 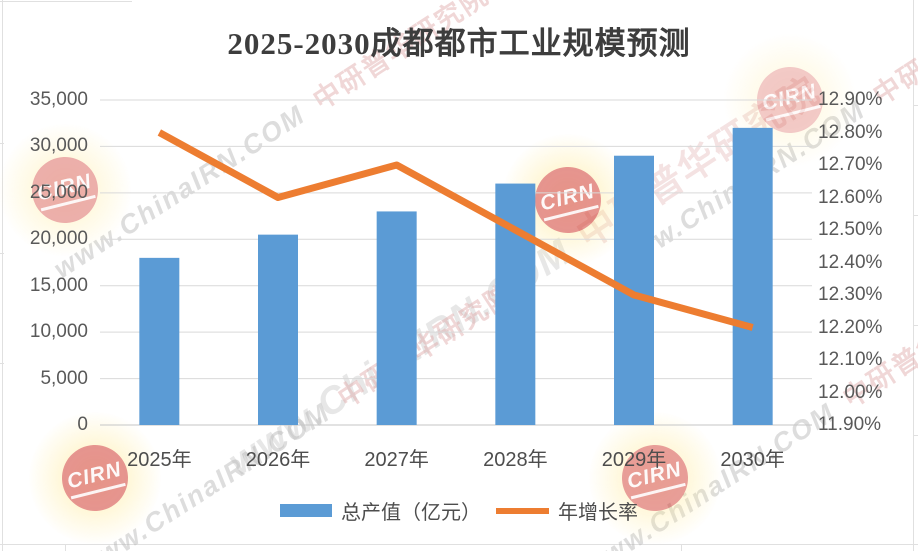 What do you see at coordinates (411, 513) in the screenshot?
I see `legend-label-output-value: 总产值（亿元）` at bounding box center [411, 513].